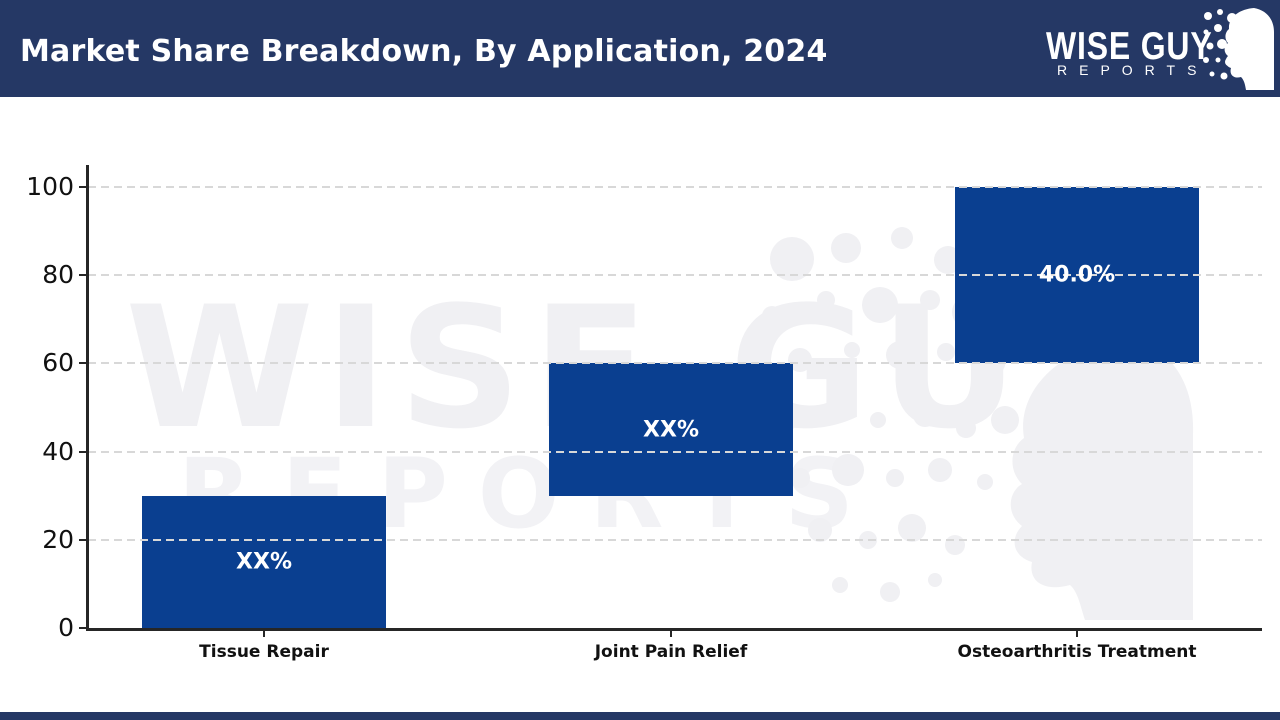  Describe the element at coordinates (1077, 275) in the screenshot. I see `bar-value-label: 40.0%` at that location.